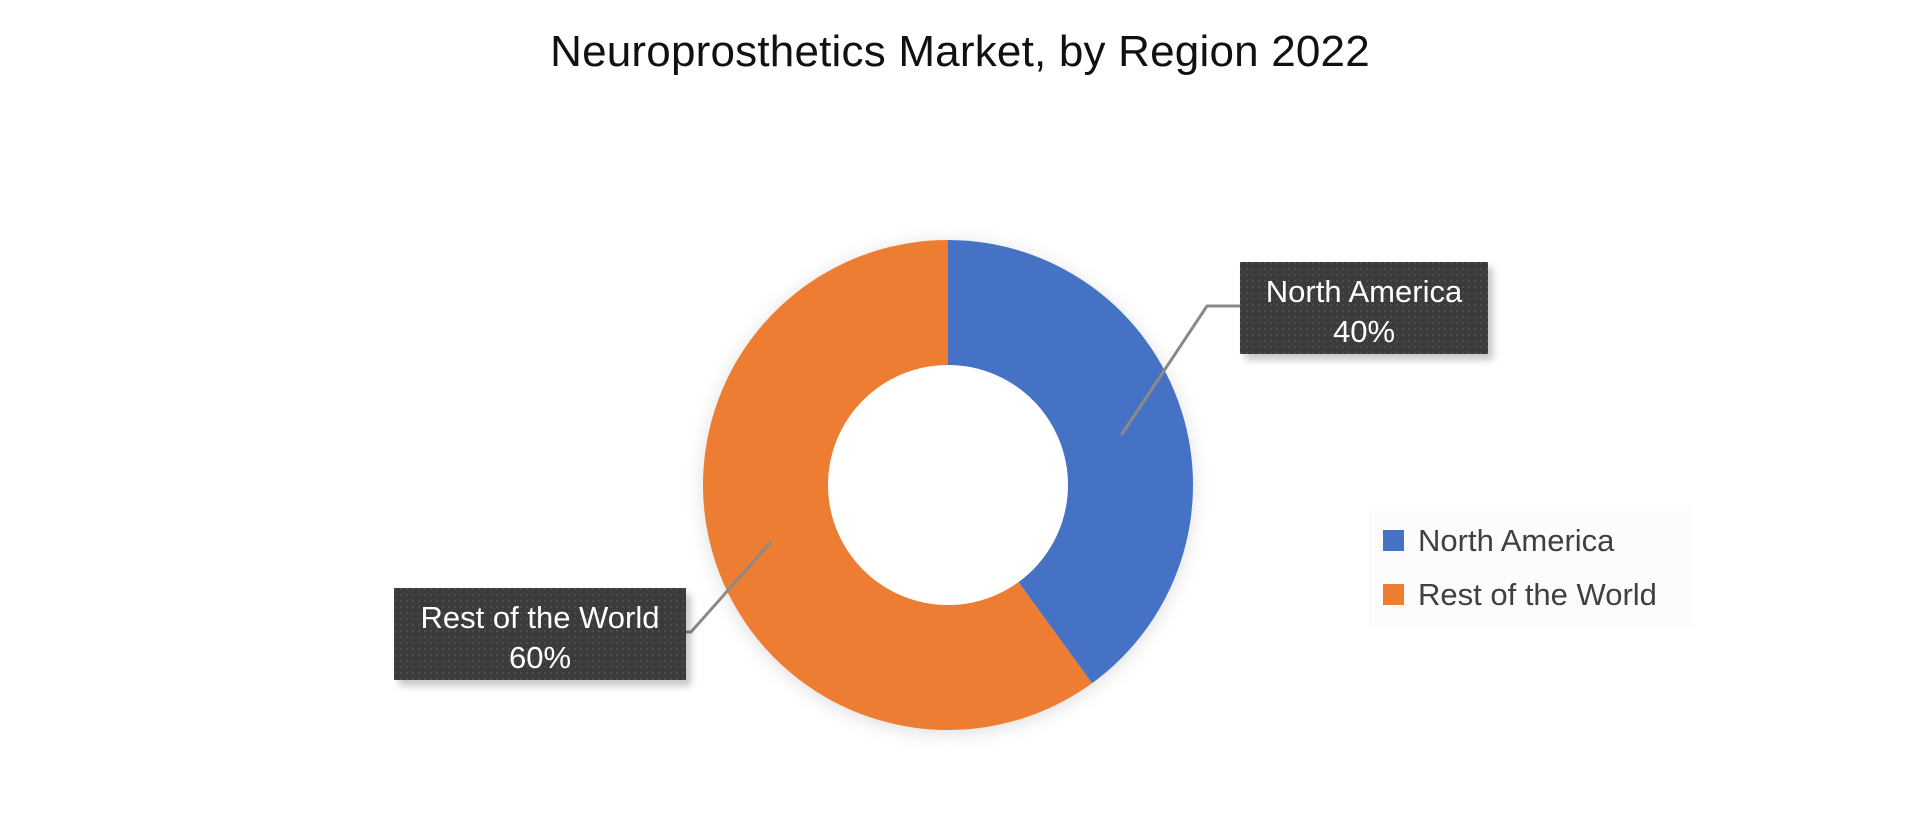 The image size is (1920, 818). I want to click on data-label-north-america-name: North America, so click(1364, 291).